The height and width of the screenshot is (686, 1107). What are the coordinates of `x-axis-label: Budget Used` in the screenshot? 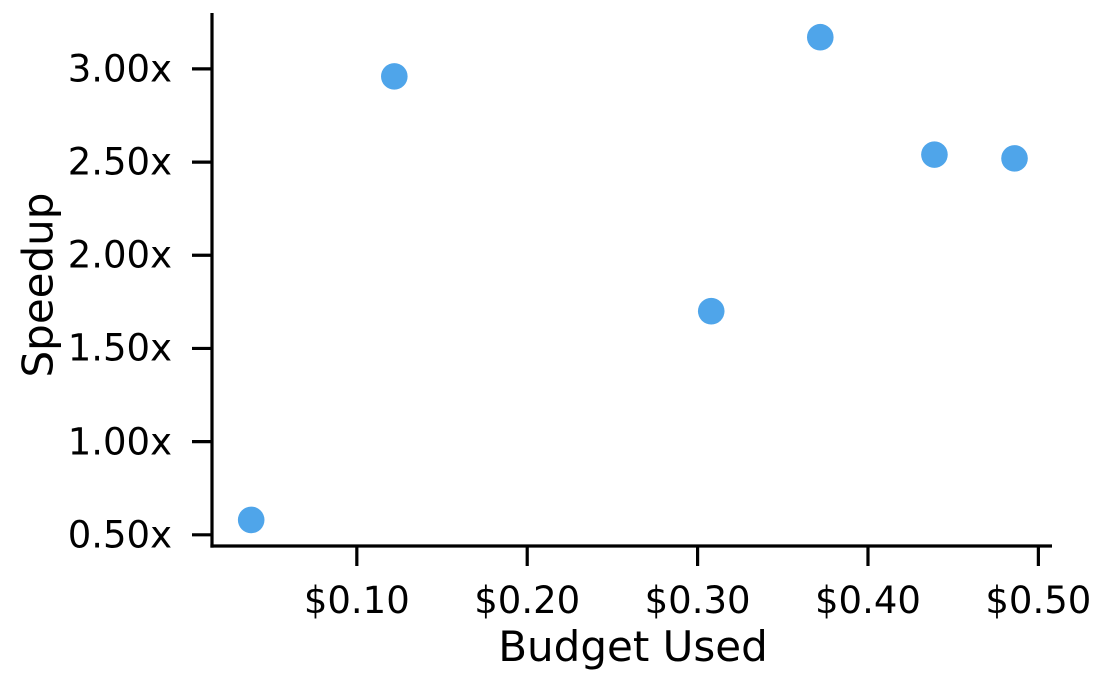 It's located at (633, 646).